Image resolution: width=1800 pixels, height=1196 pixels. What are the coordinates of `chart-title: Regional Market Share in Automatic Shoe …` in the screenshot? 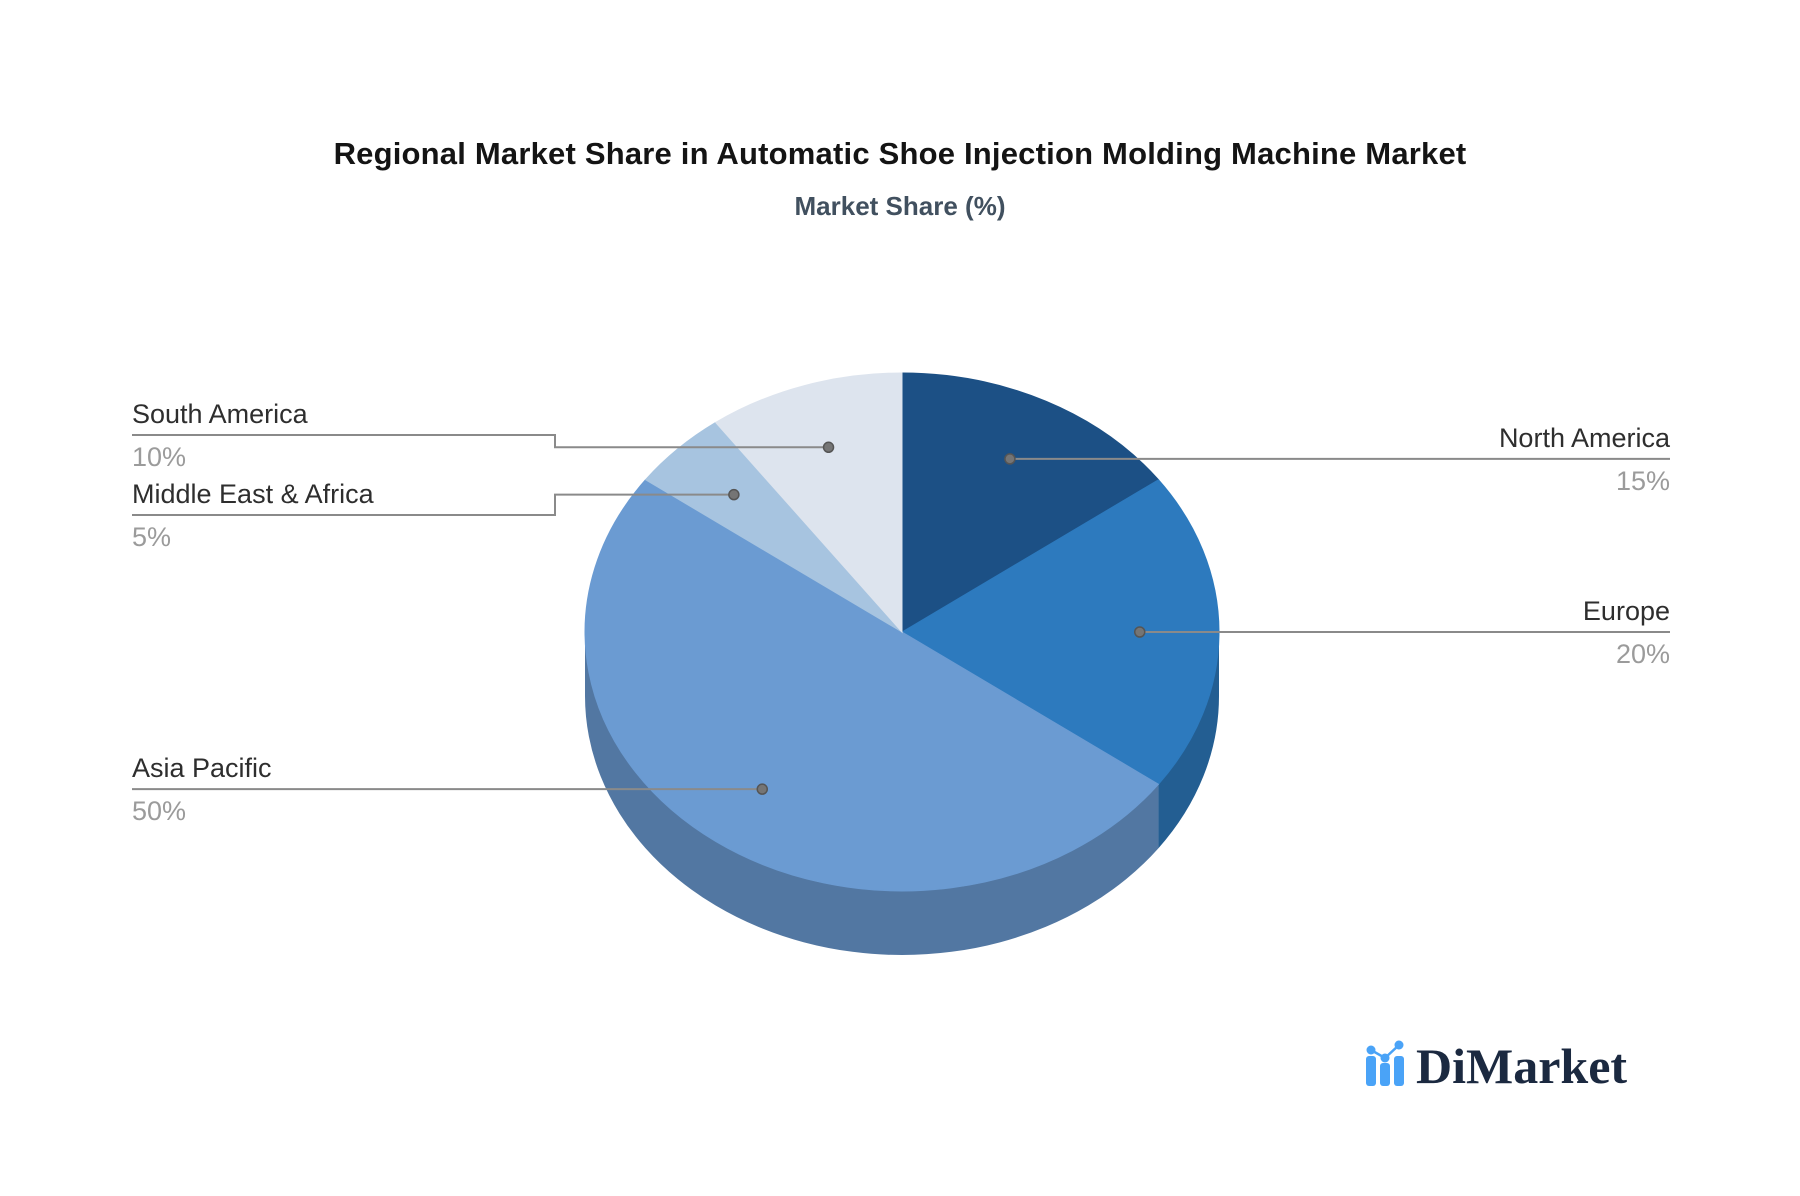 It's located at (900, 153).